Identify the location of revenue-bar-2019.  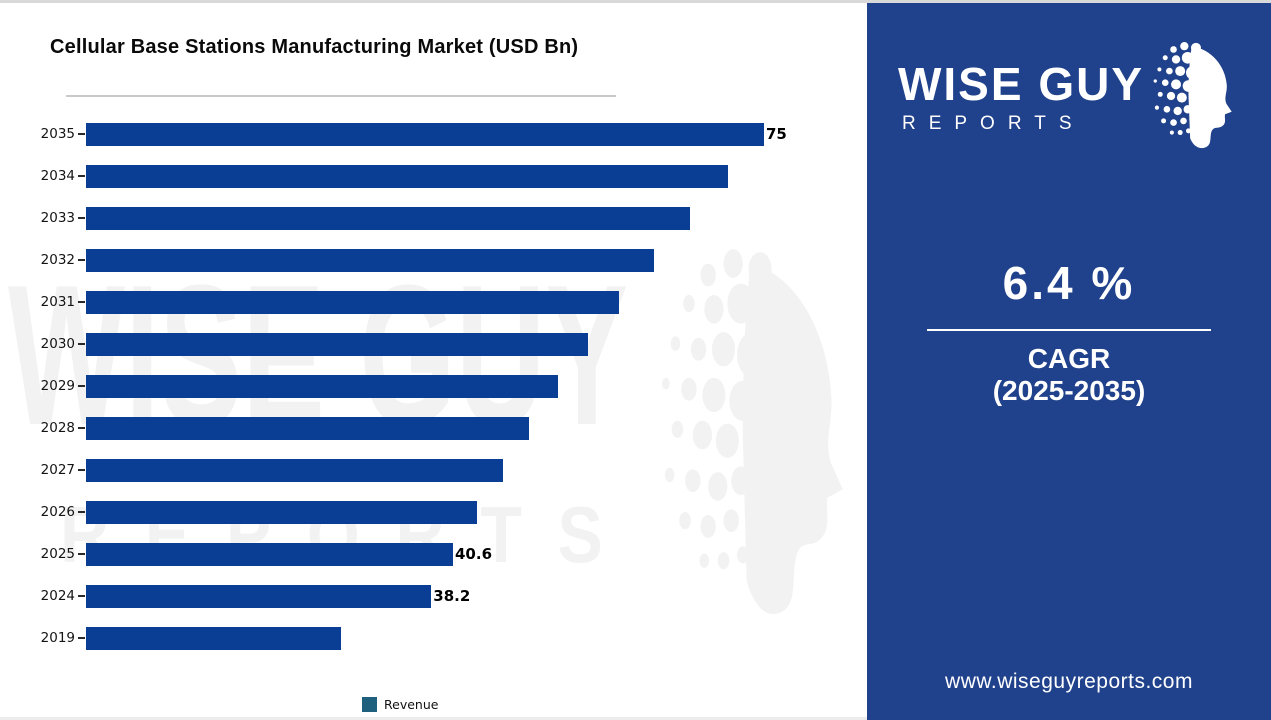
(213, 638).